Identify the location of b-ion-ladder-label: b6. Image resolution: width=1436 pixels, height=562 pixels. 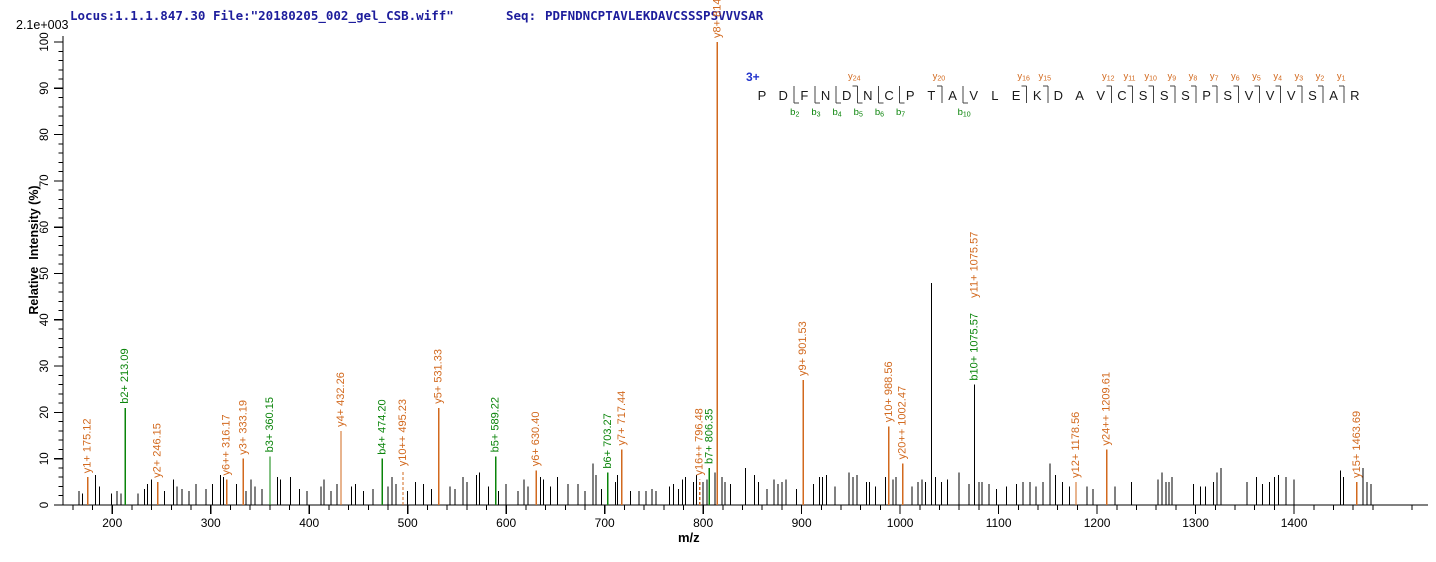
(879, 113).